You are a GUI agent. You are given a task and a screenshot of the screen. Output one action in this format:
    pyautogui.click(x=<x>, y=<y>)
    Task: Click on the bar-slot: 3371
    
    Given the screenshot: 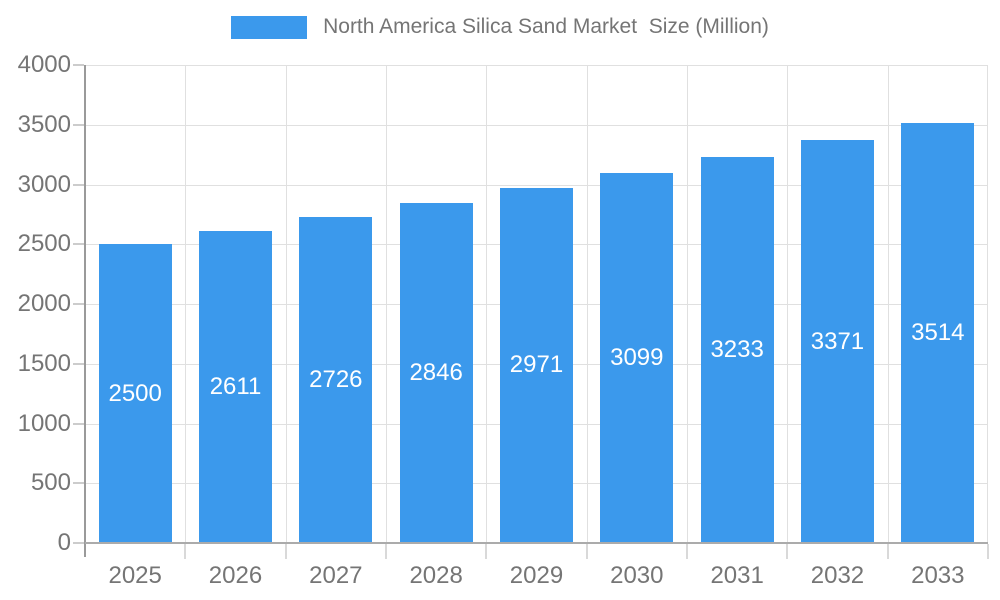 What is the action you would take?
    pyautogui.click(x=837, y=304)
    